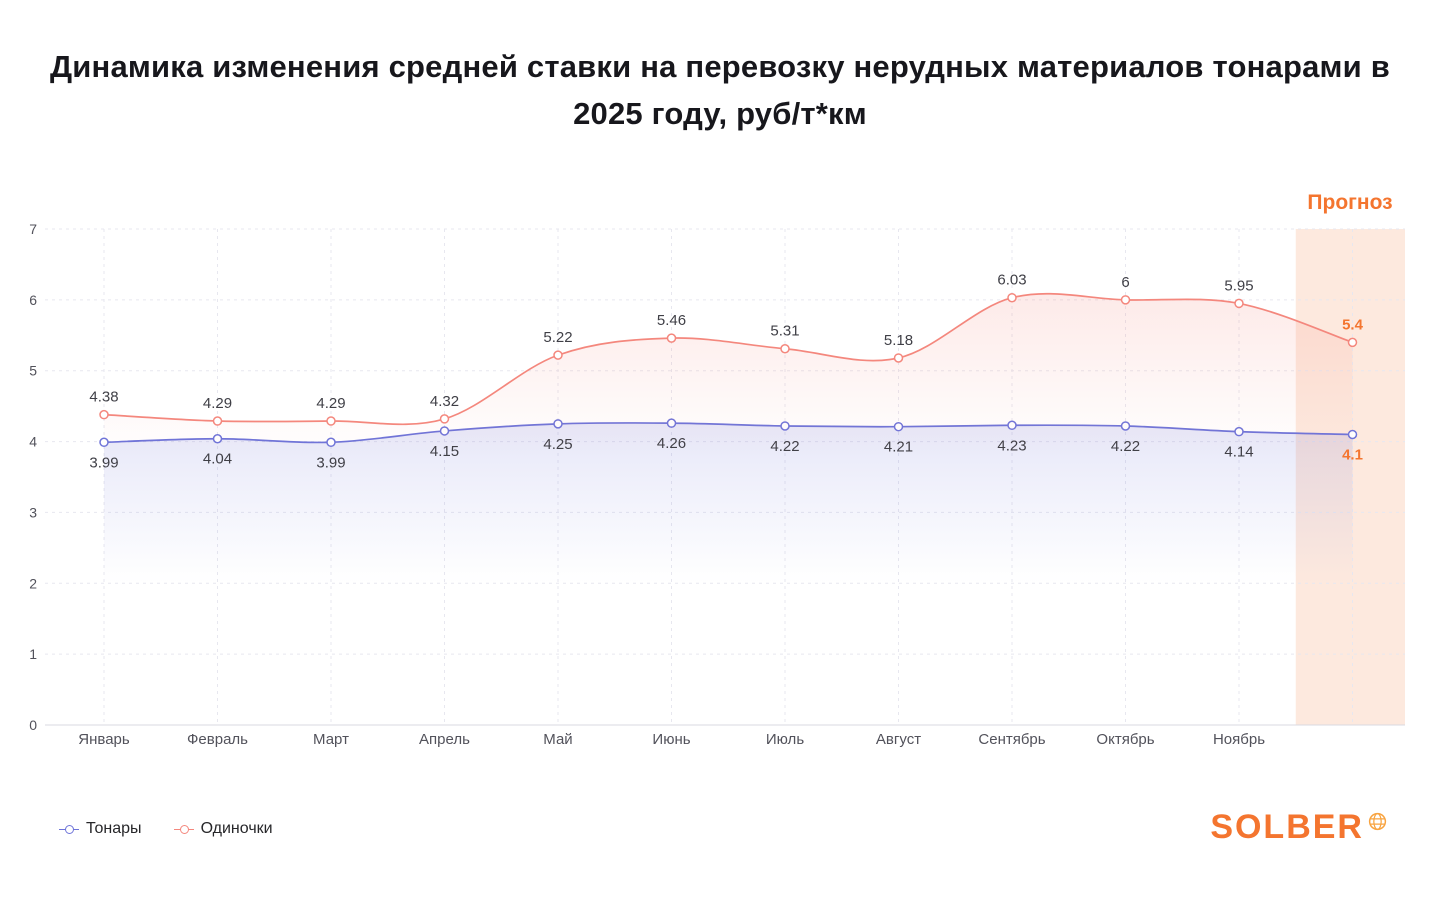  Describe the element at coordinates (557, 337) in the screenshot. I see `data-label: 5.22` at that location.